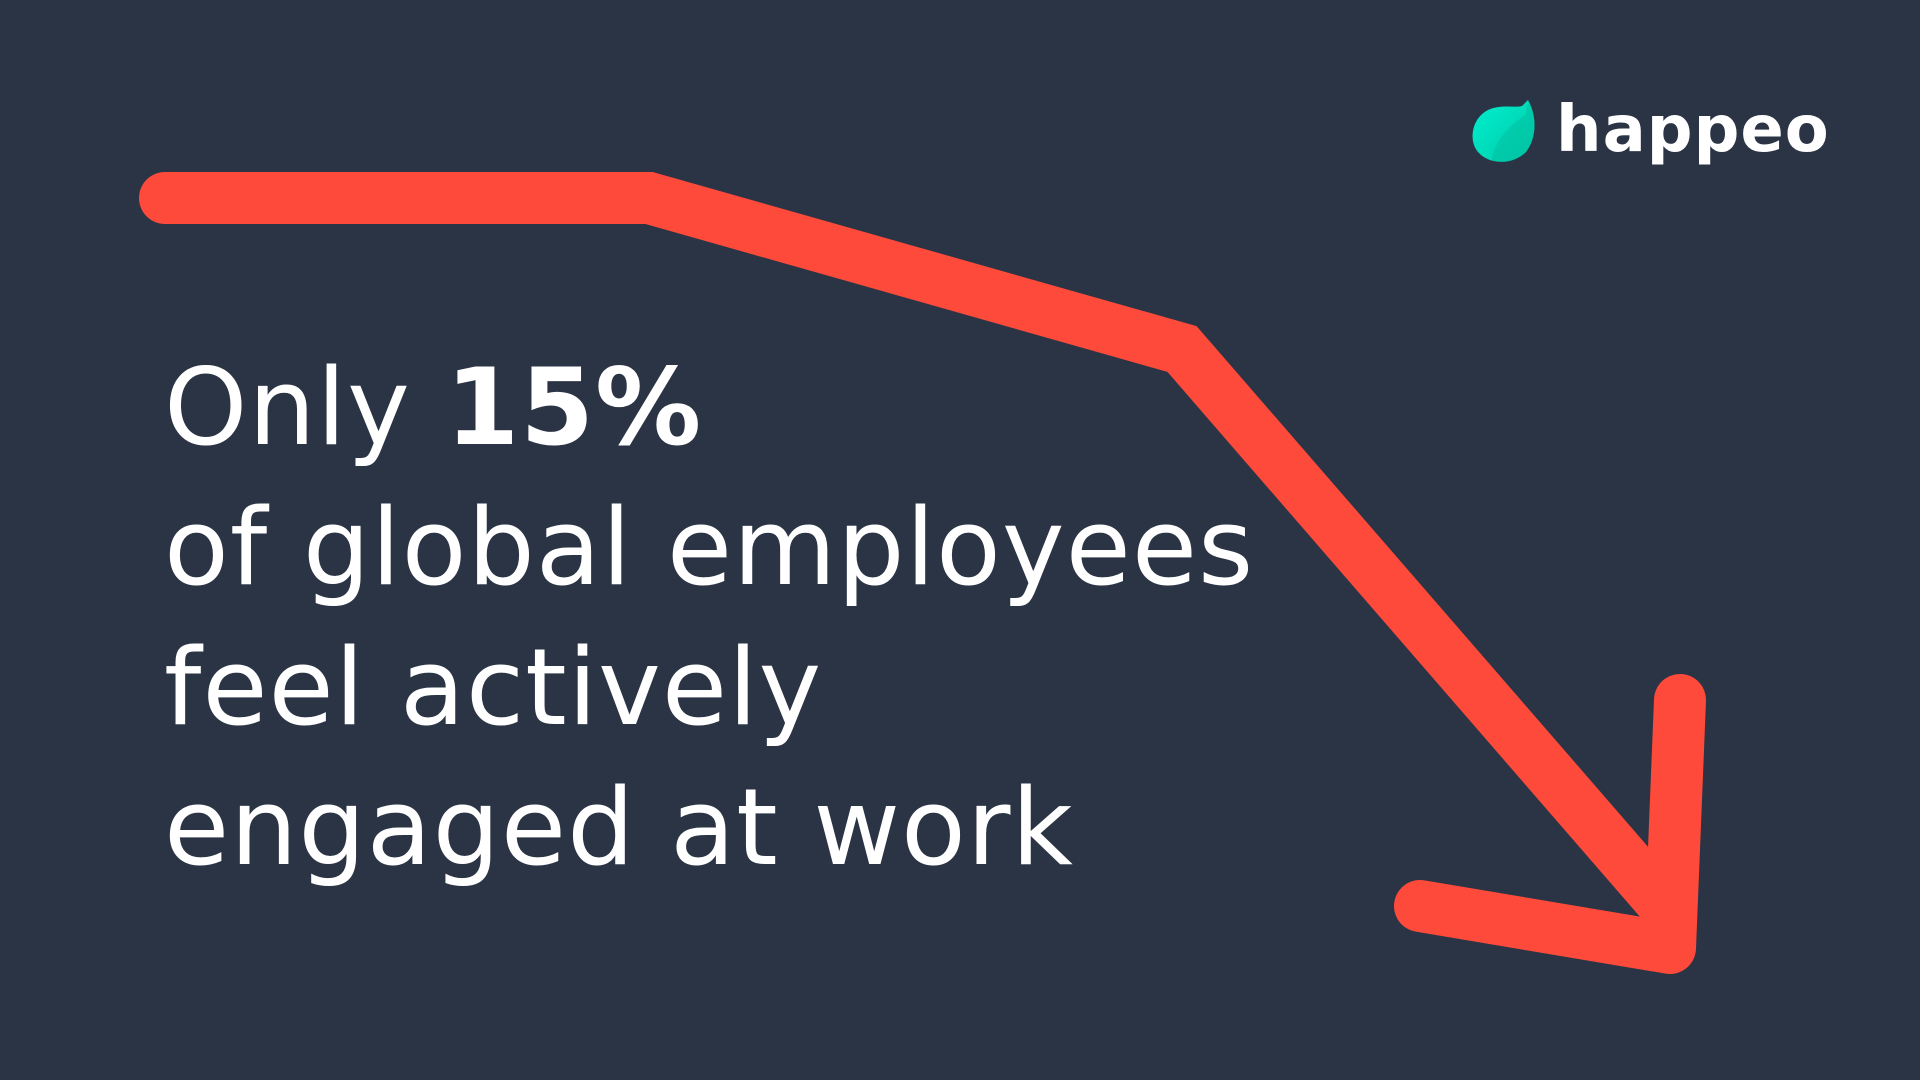 The width and height of the screenshot is (1920, 1080). Describe the element at coordinates (305, 407) in the screenshot. I see `headline-prefix: Only` at that location.